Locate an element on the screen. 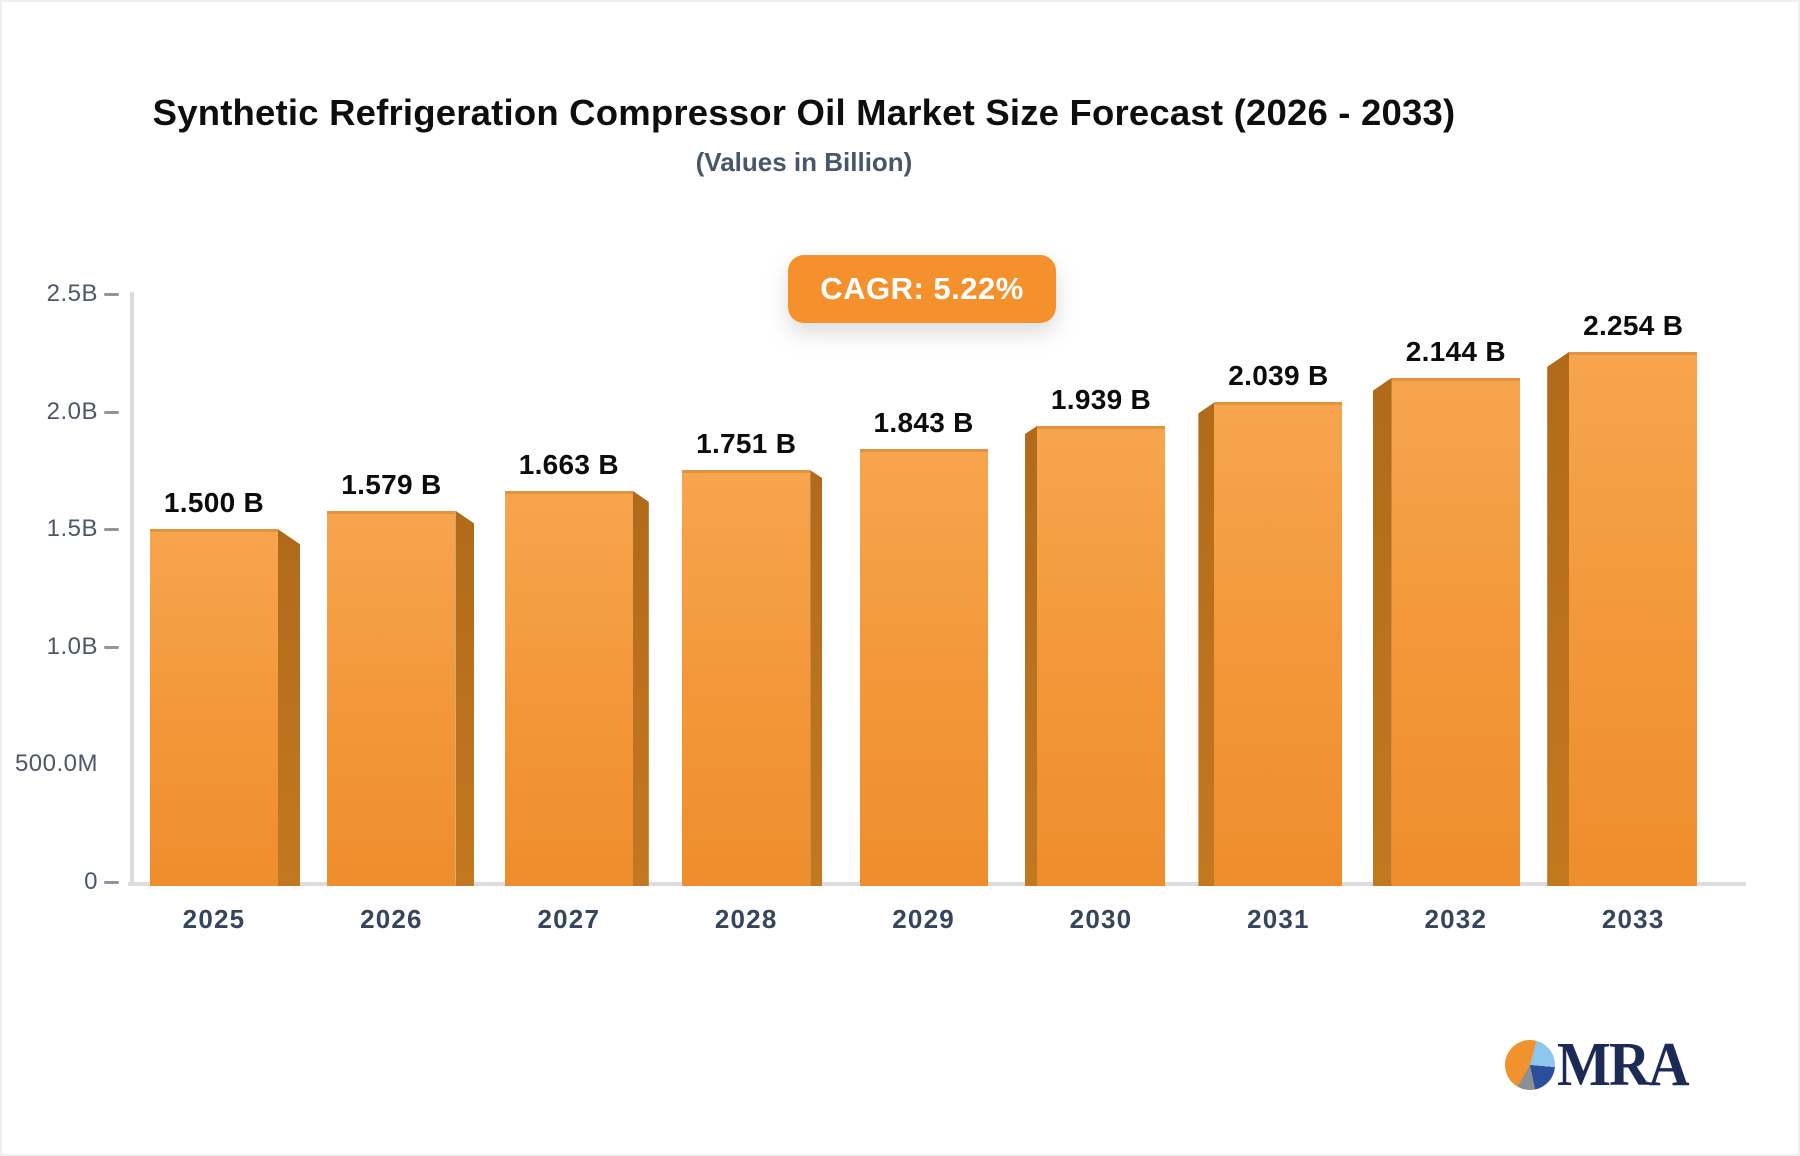  bar-2027 is located at coordinates (568, 688).